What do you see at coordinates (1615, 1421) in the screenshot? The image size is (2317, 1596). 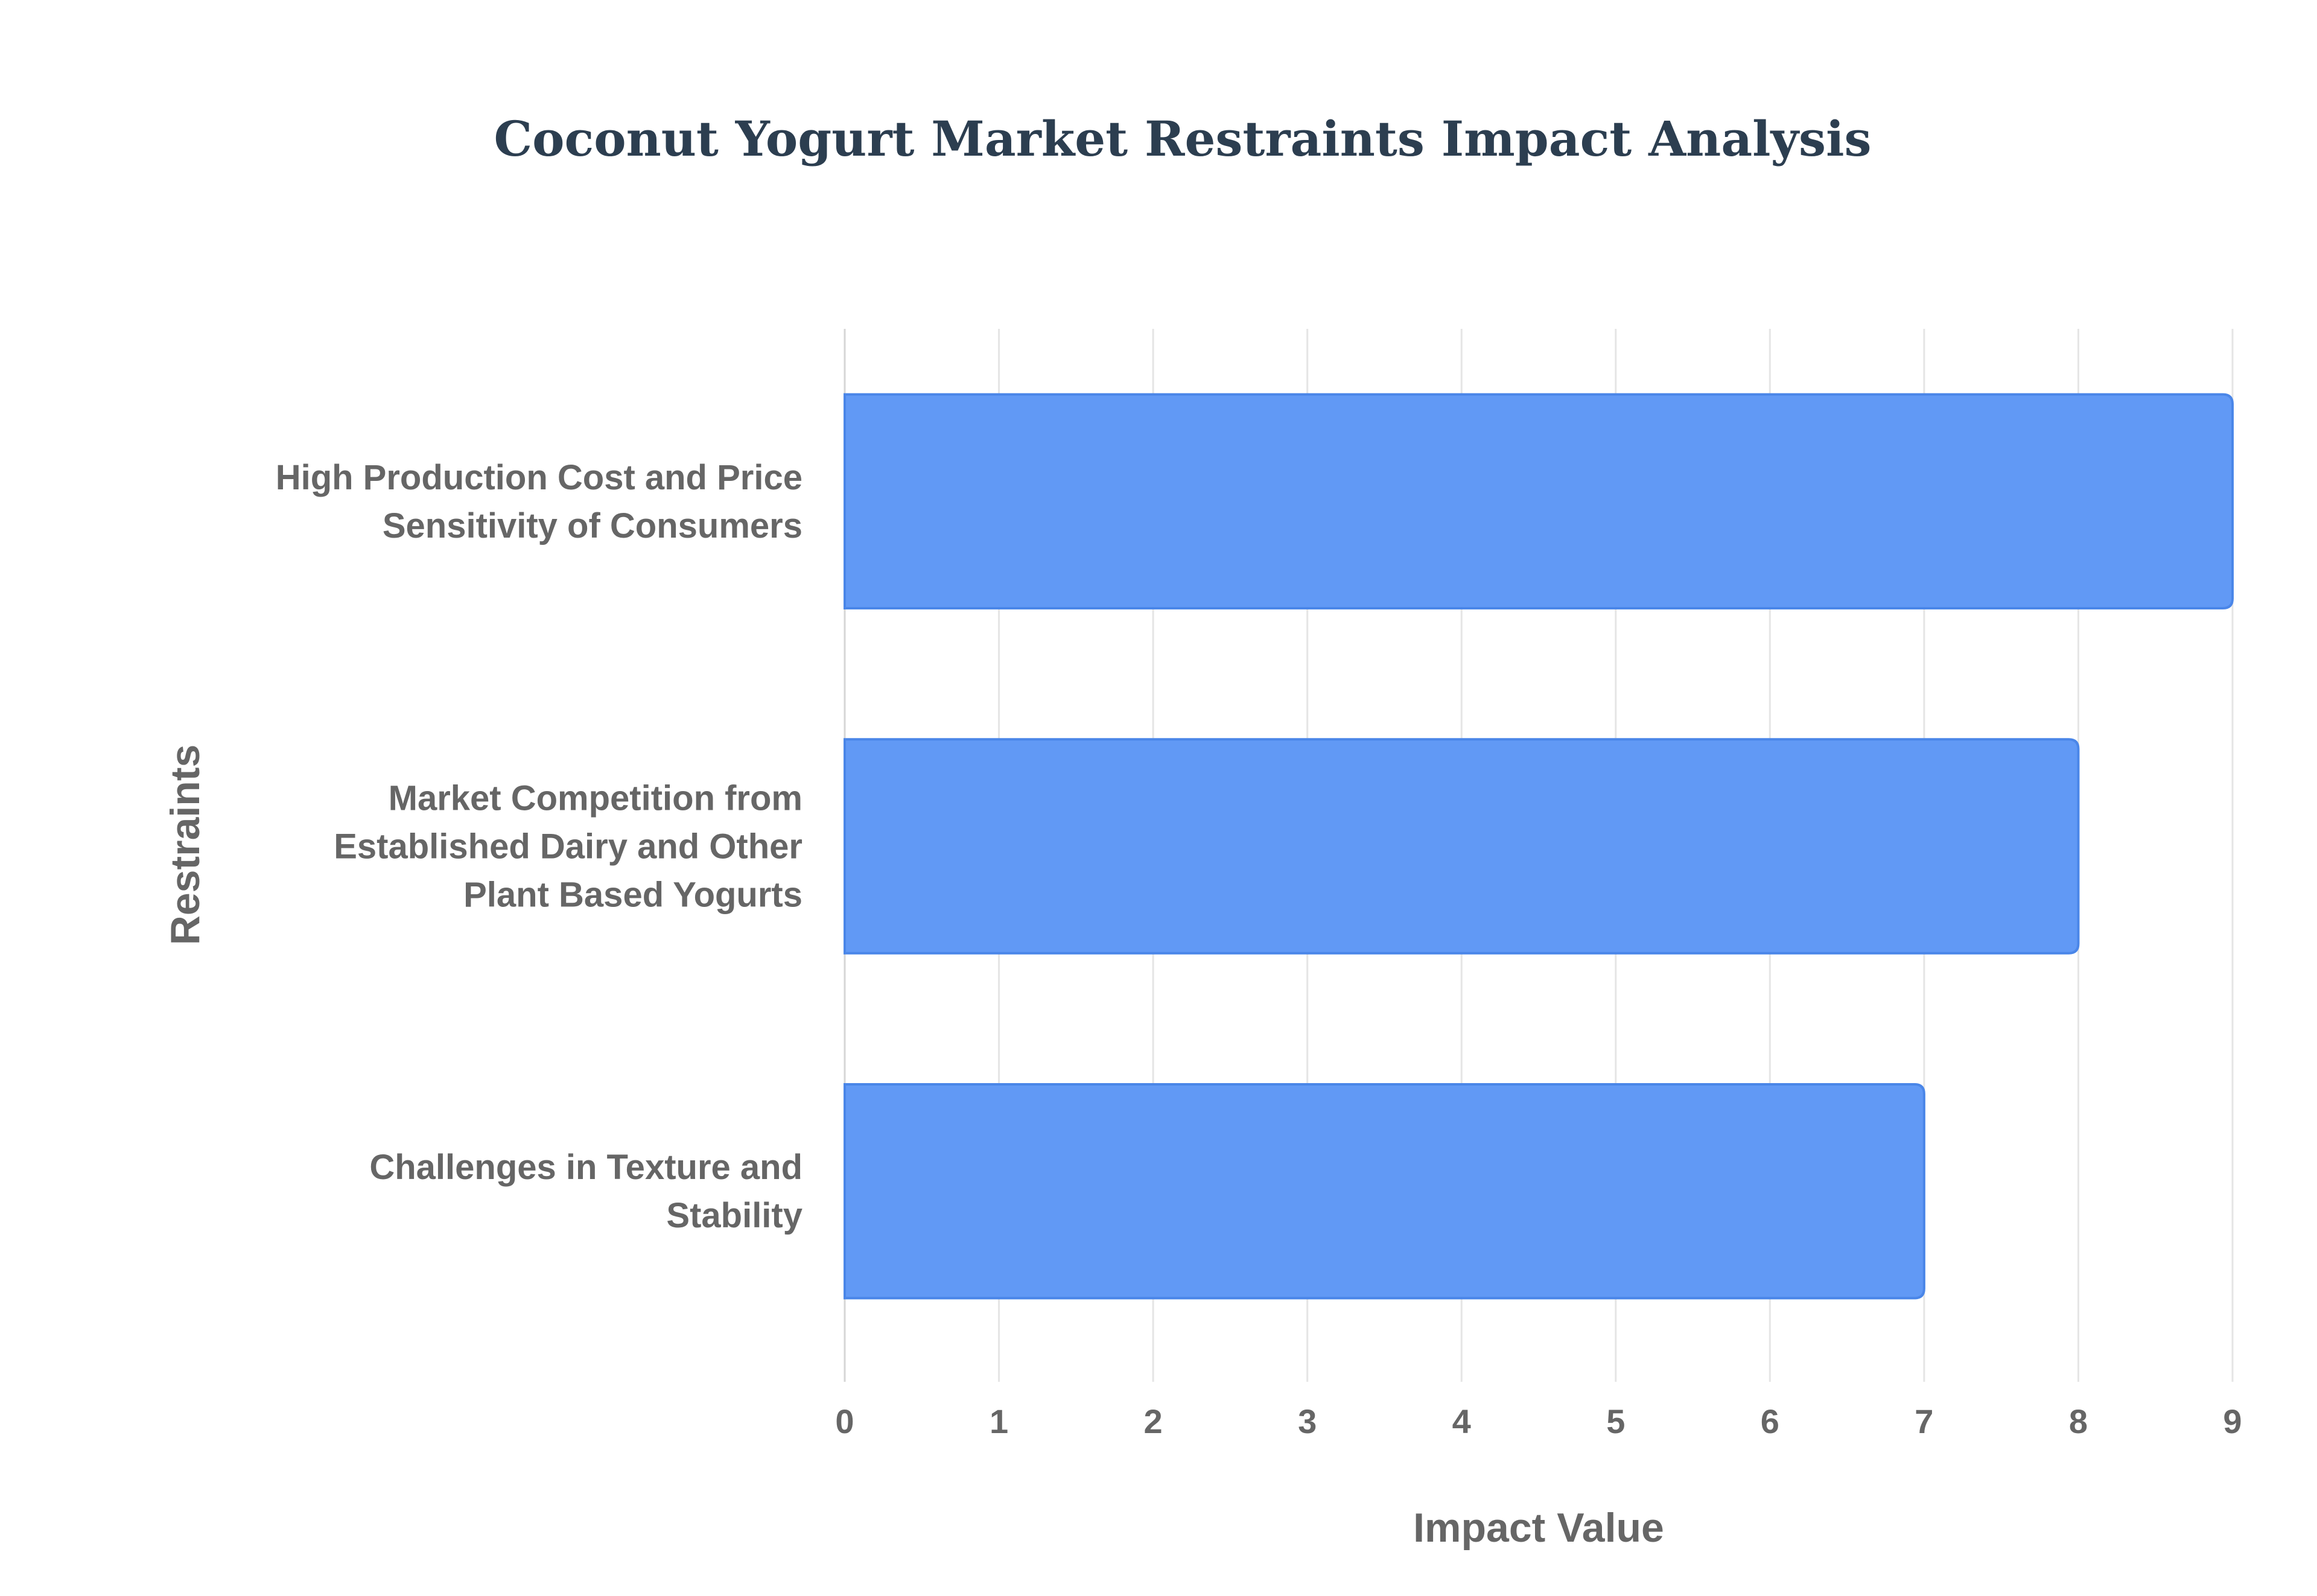 I see `x-tick-label: 5` at bounding box center [1615, 1421].